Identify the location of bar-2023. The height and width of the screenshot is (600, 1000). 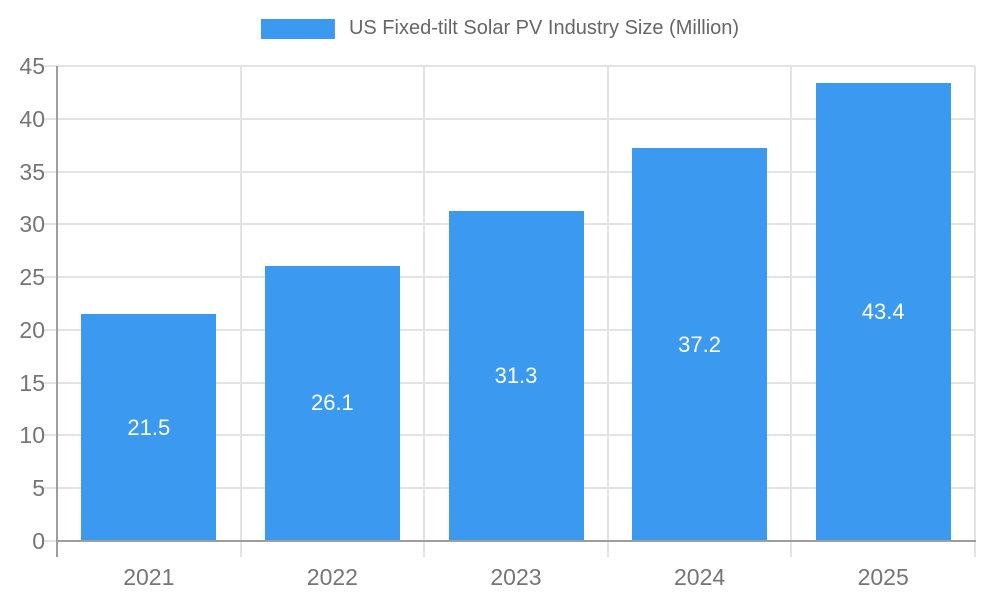
(516, 375).